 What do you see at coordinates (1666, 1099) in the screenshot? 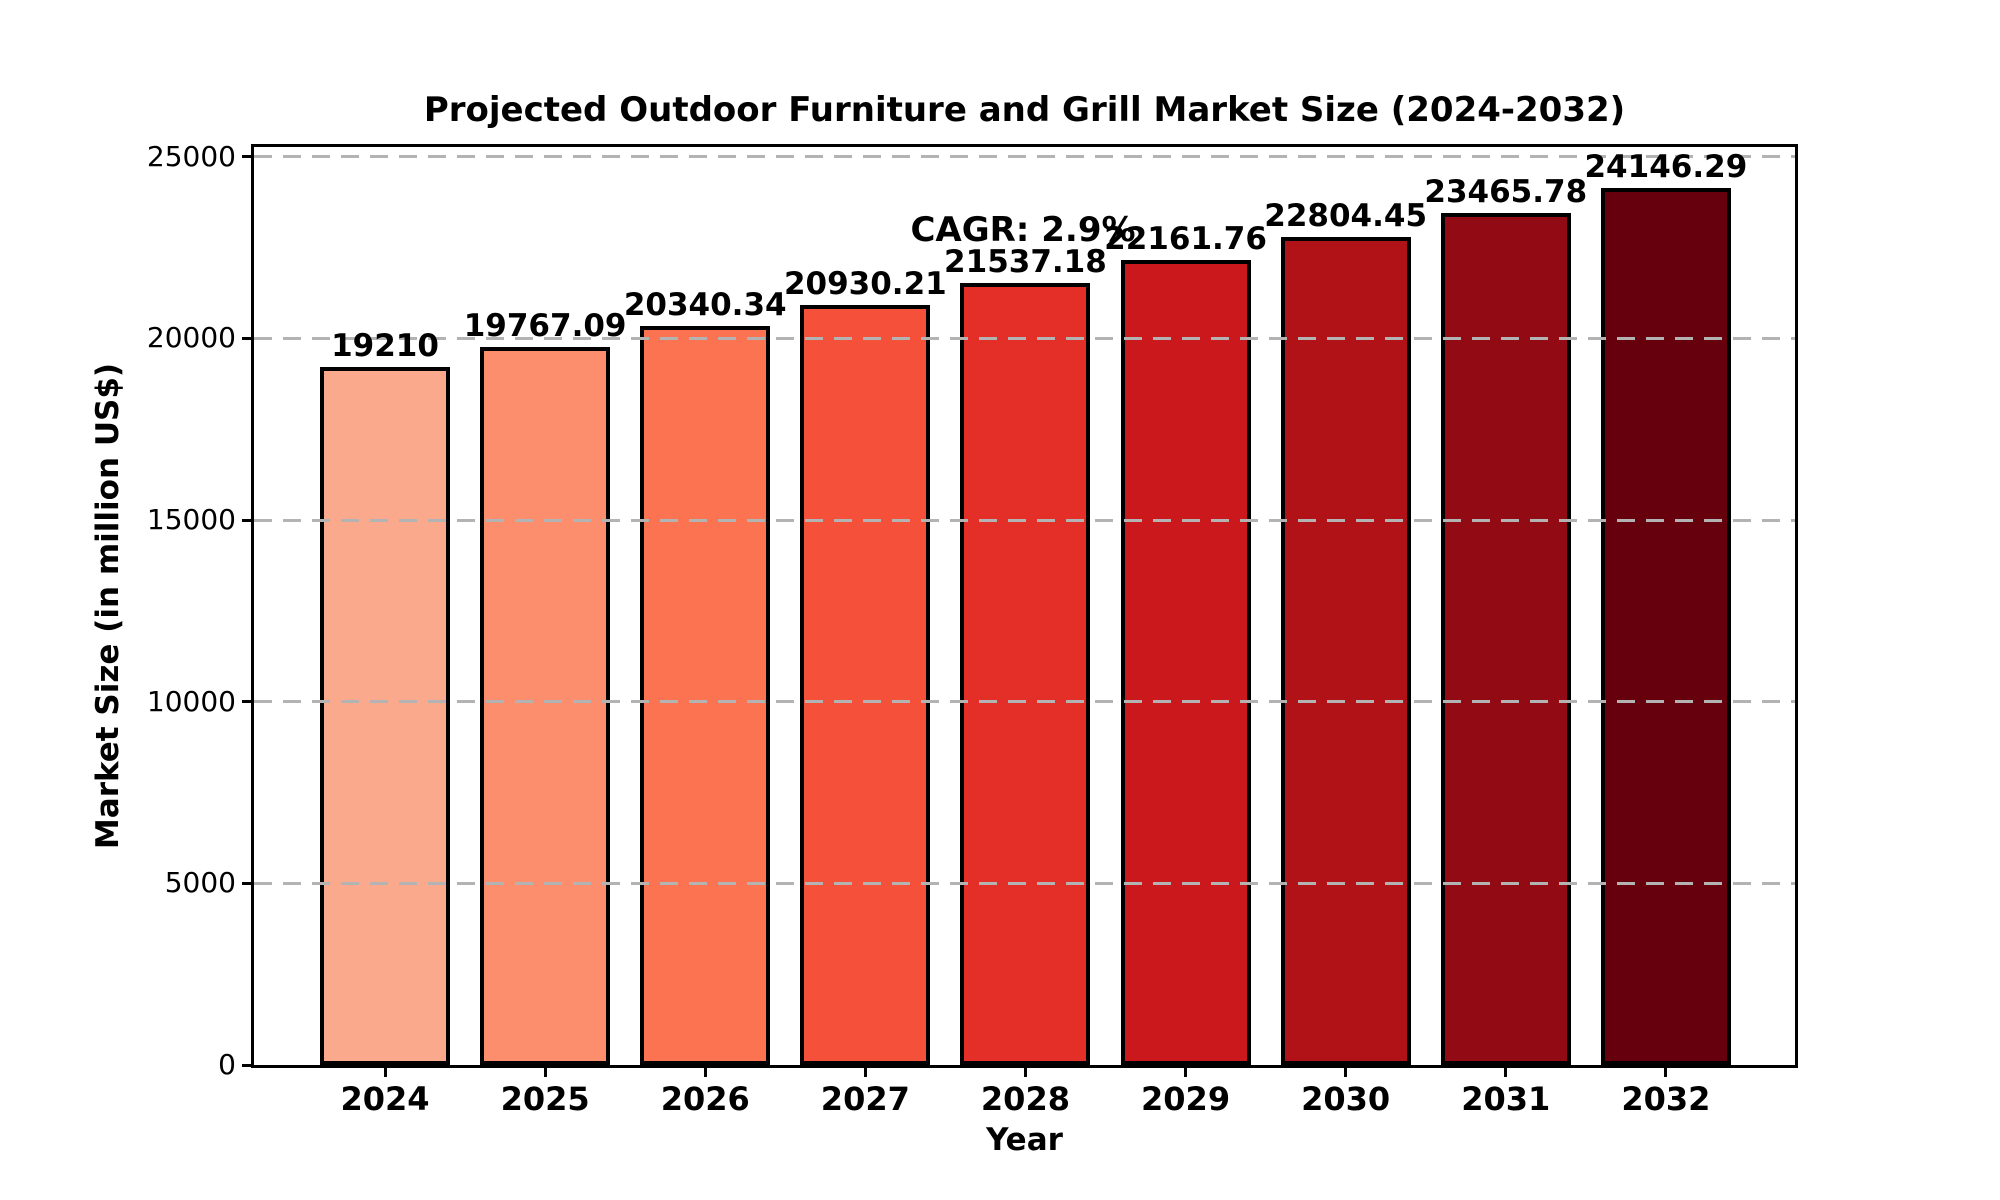
I see `x-tick-label-2032: 2032` at bounding box center [1666, 1099].